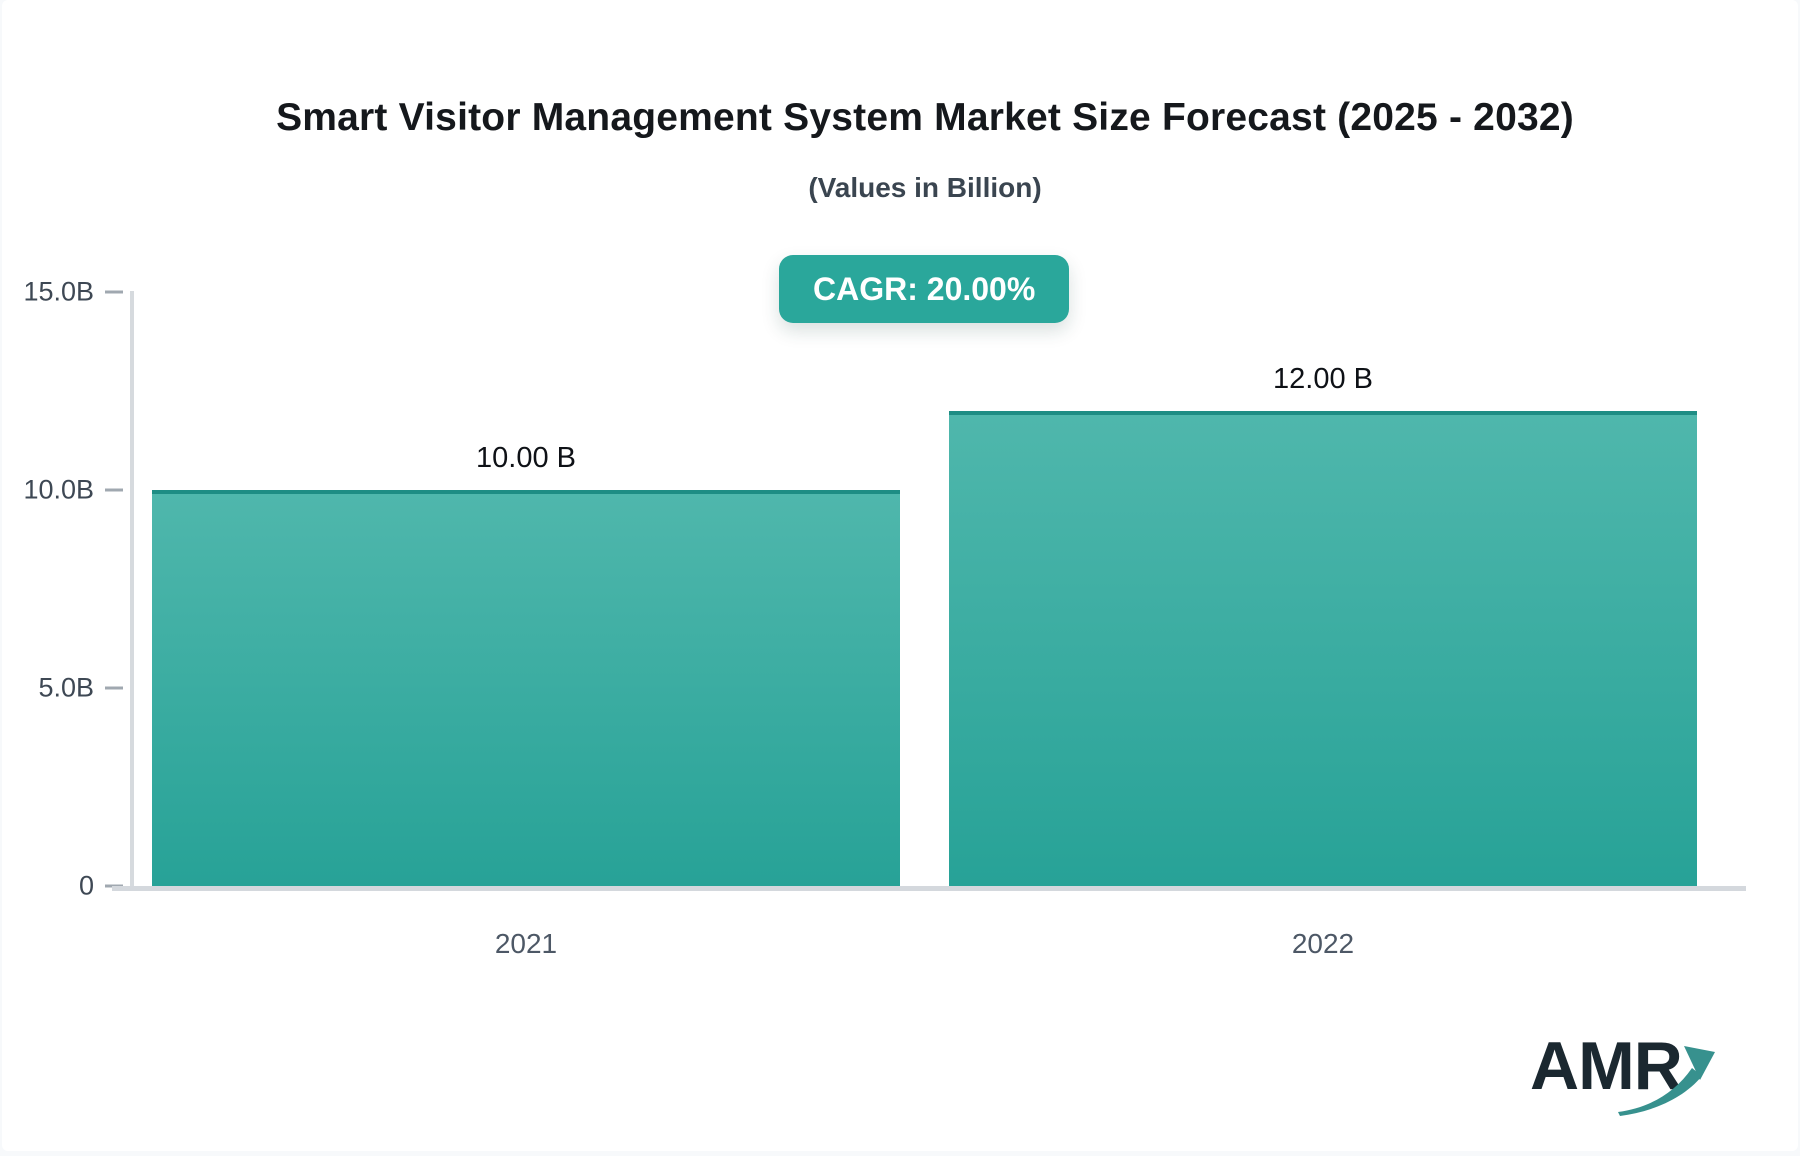  I want to click on amr-logo: AMR, so click(1630, 1079).